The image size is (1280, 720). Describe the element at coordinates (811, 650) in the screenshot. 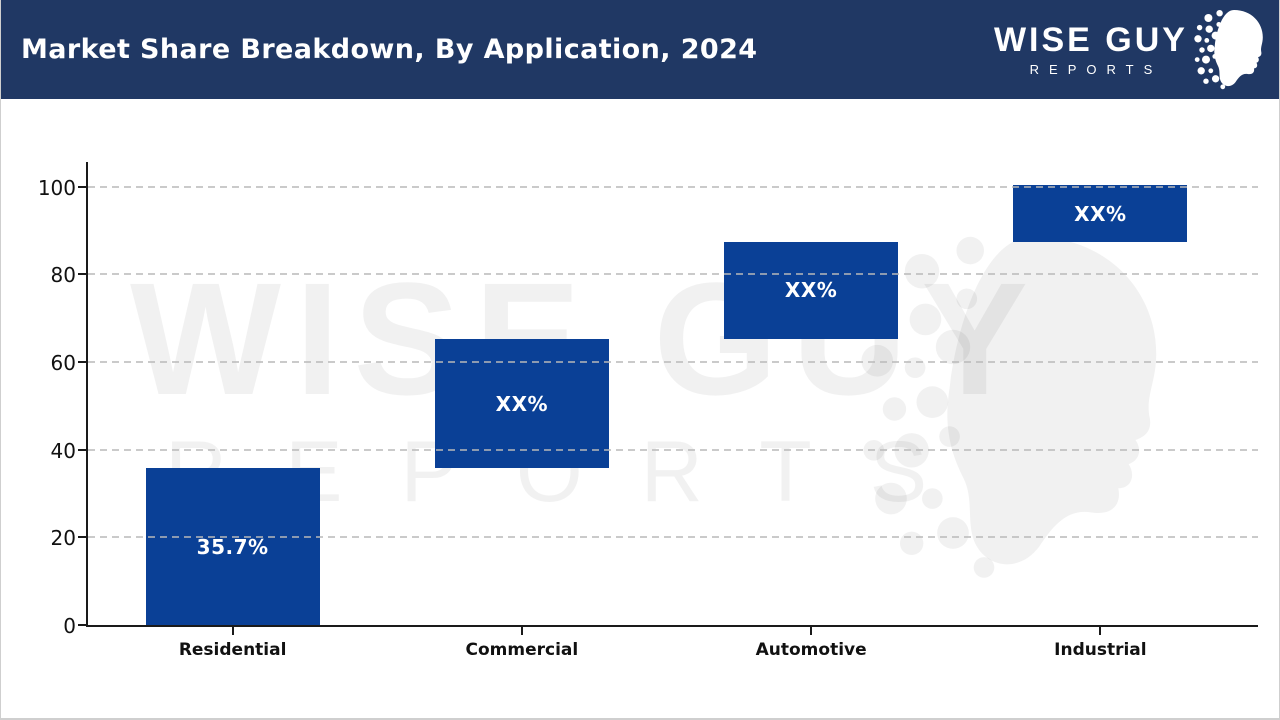

I see `x-category-label: Automotive` at that location.